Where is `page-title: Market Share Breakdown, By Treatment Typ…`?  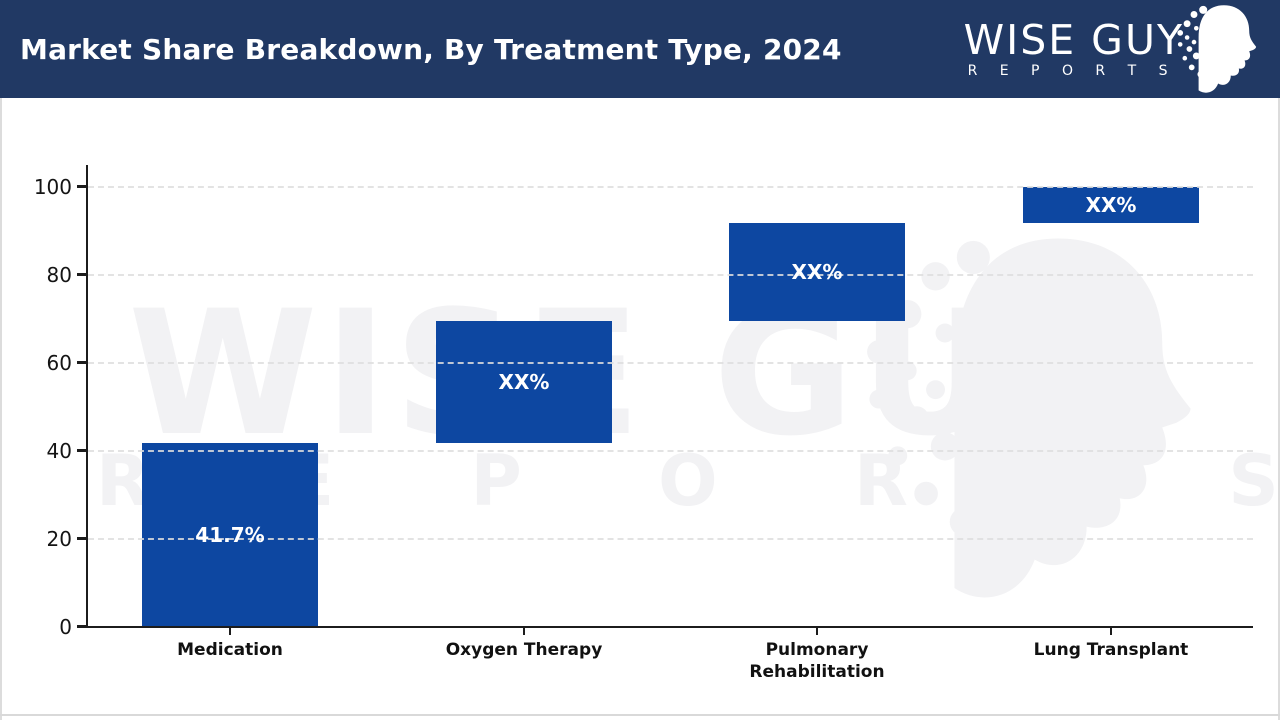
page-title: Market Share Breakdown, By Treatment Typ… is located at coordinates (431, 49).